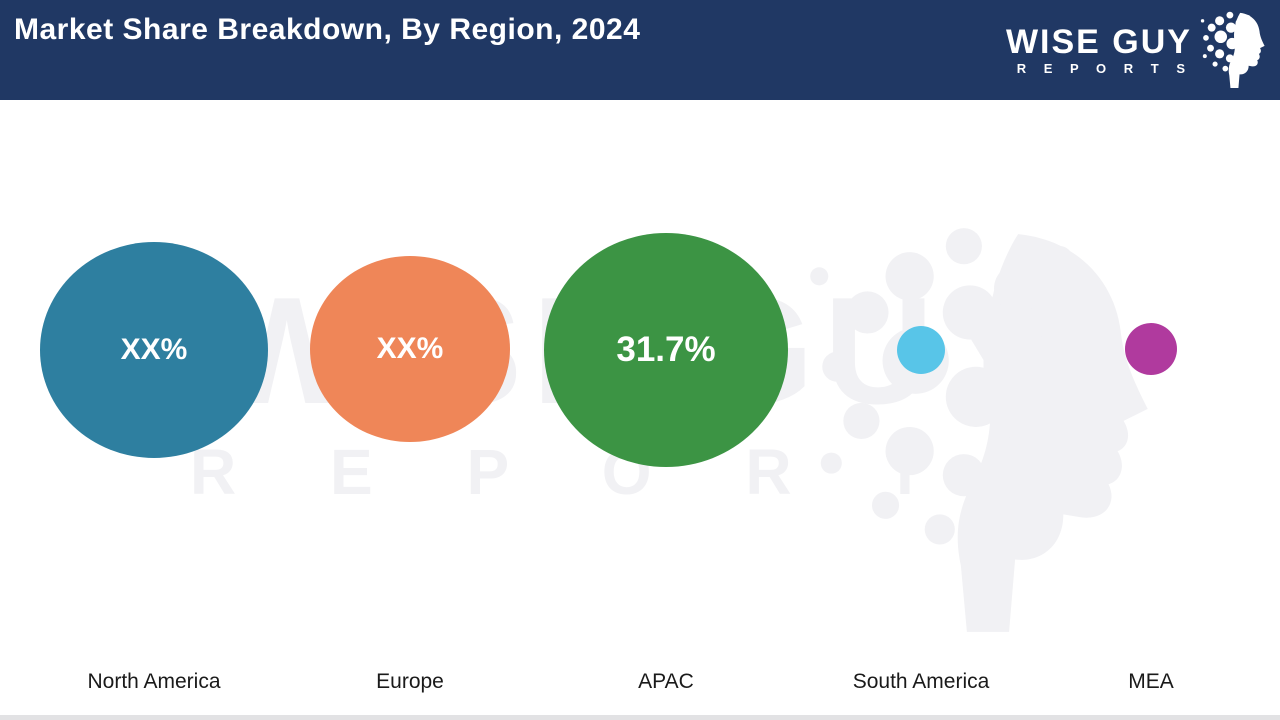 This screenshot has width=1280, height=720. Describe the element at coordinates (1104, 69) in the screenshot. I see `logo-subtitle: R E P O R T S` at that location.